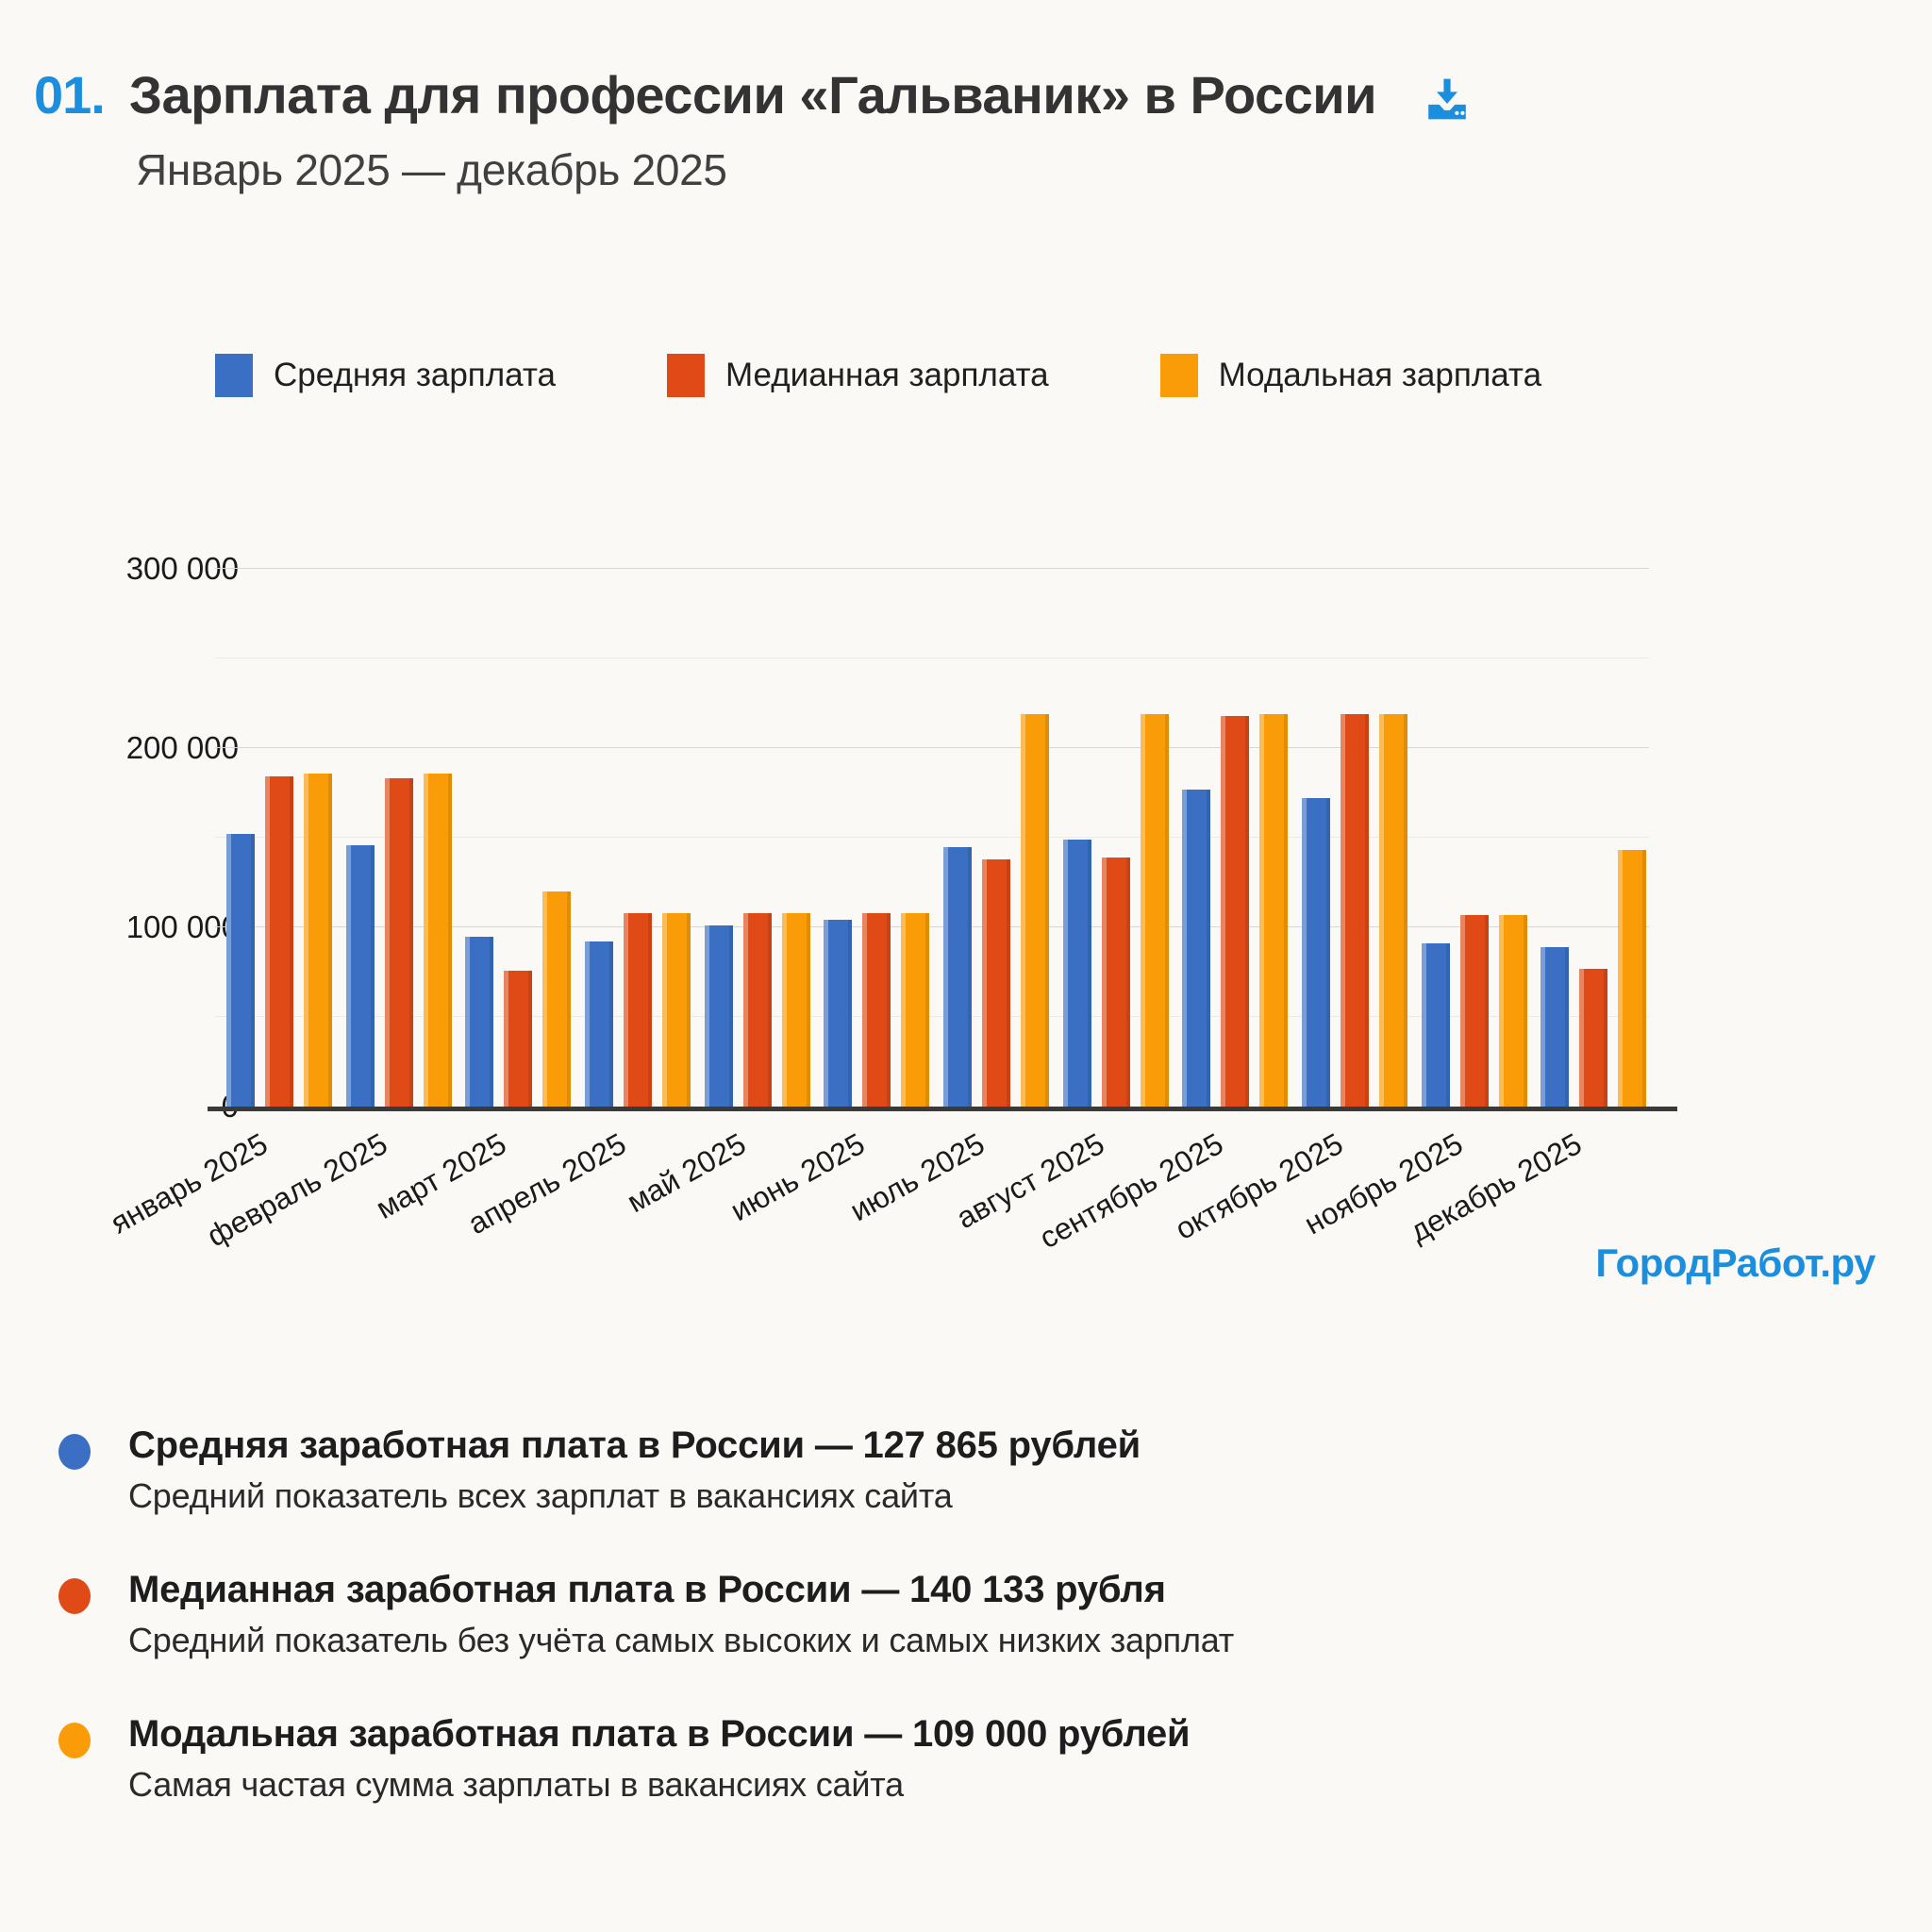  What do you see at coordinates (70, 95) in the screenshot?
I see `section-number: 01.` at bounding box center [70, 95].